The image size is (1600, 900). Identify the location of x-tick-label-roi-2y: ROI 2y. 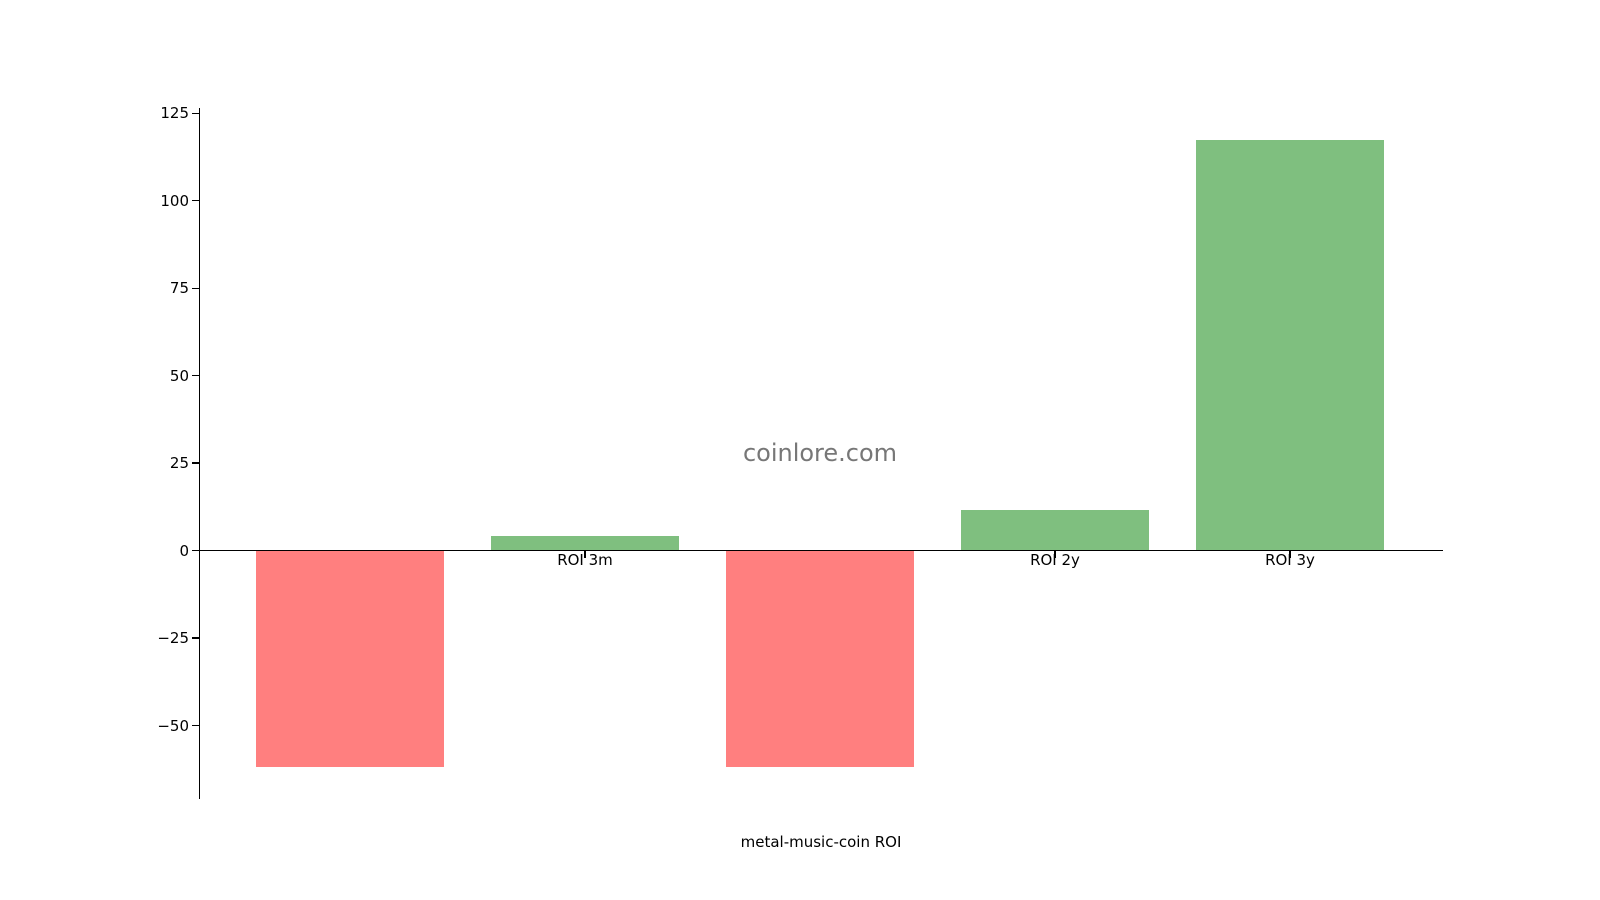
(1055, 560).